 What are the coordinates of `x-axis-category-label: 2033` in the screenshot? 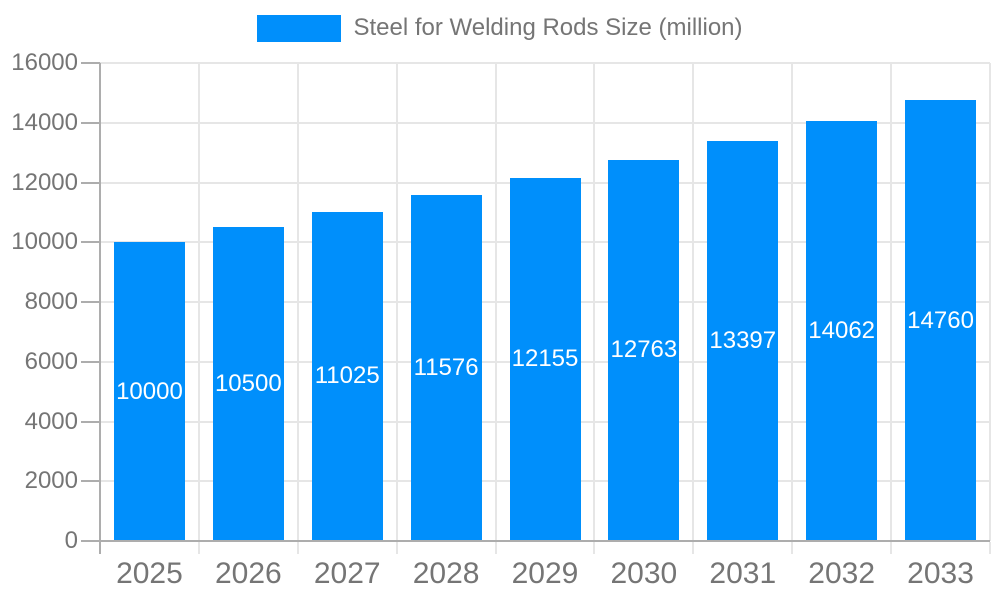 It's located at (940, 573).